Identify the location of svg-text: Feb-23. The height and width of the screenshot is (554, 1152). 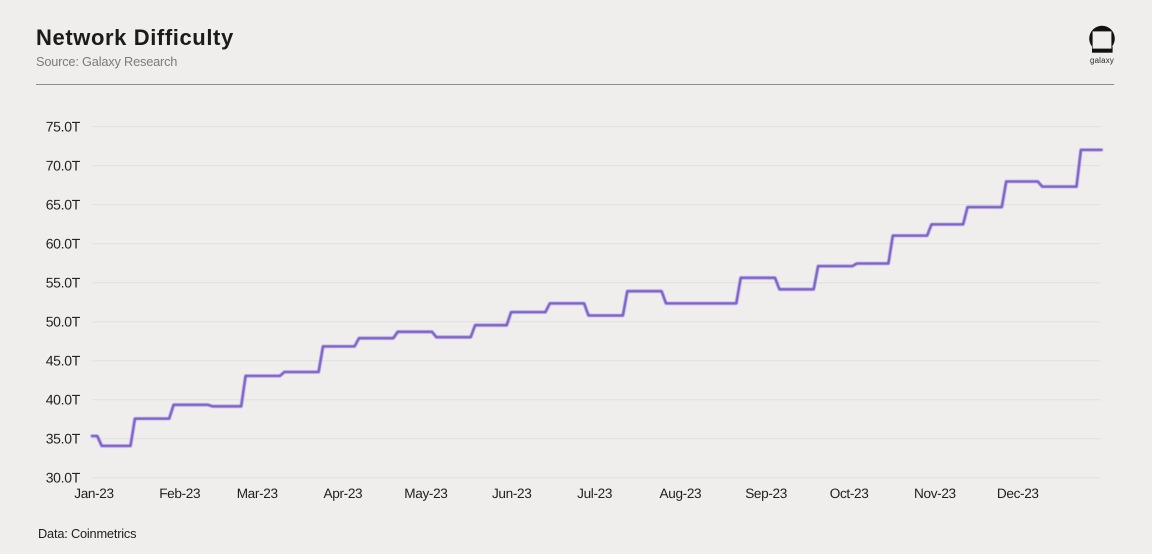
(179, 493).